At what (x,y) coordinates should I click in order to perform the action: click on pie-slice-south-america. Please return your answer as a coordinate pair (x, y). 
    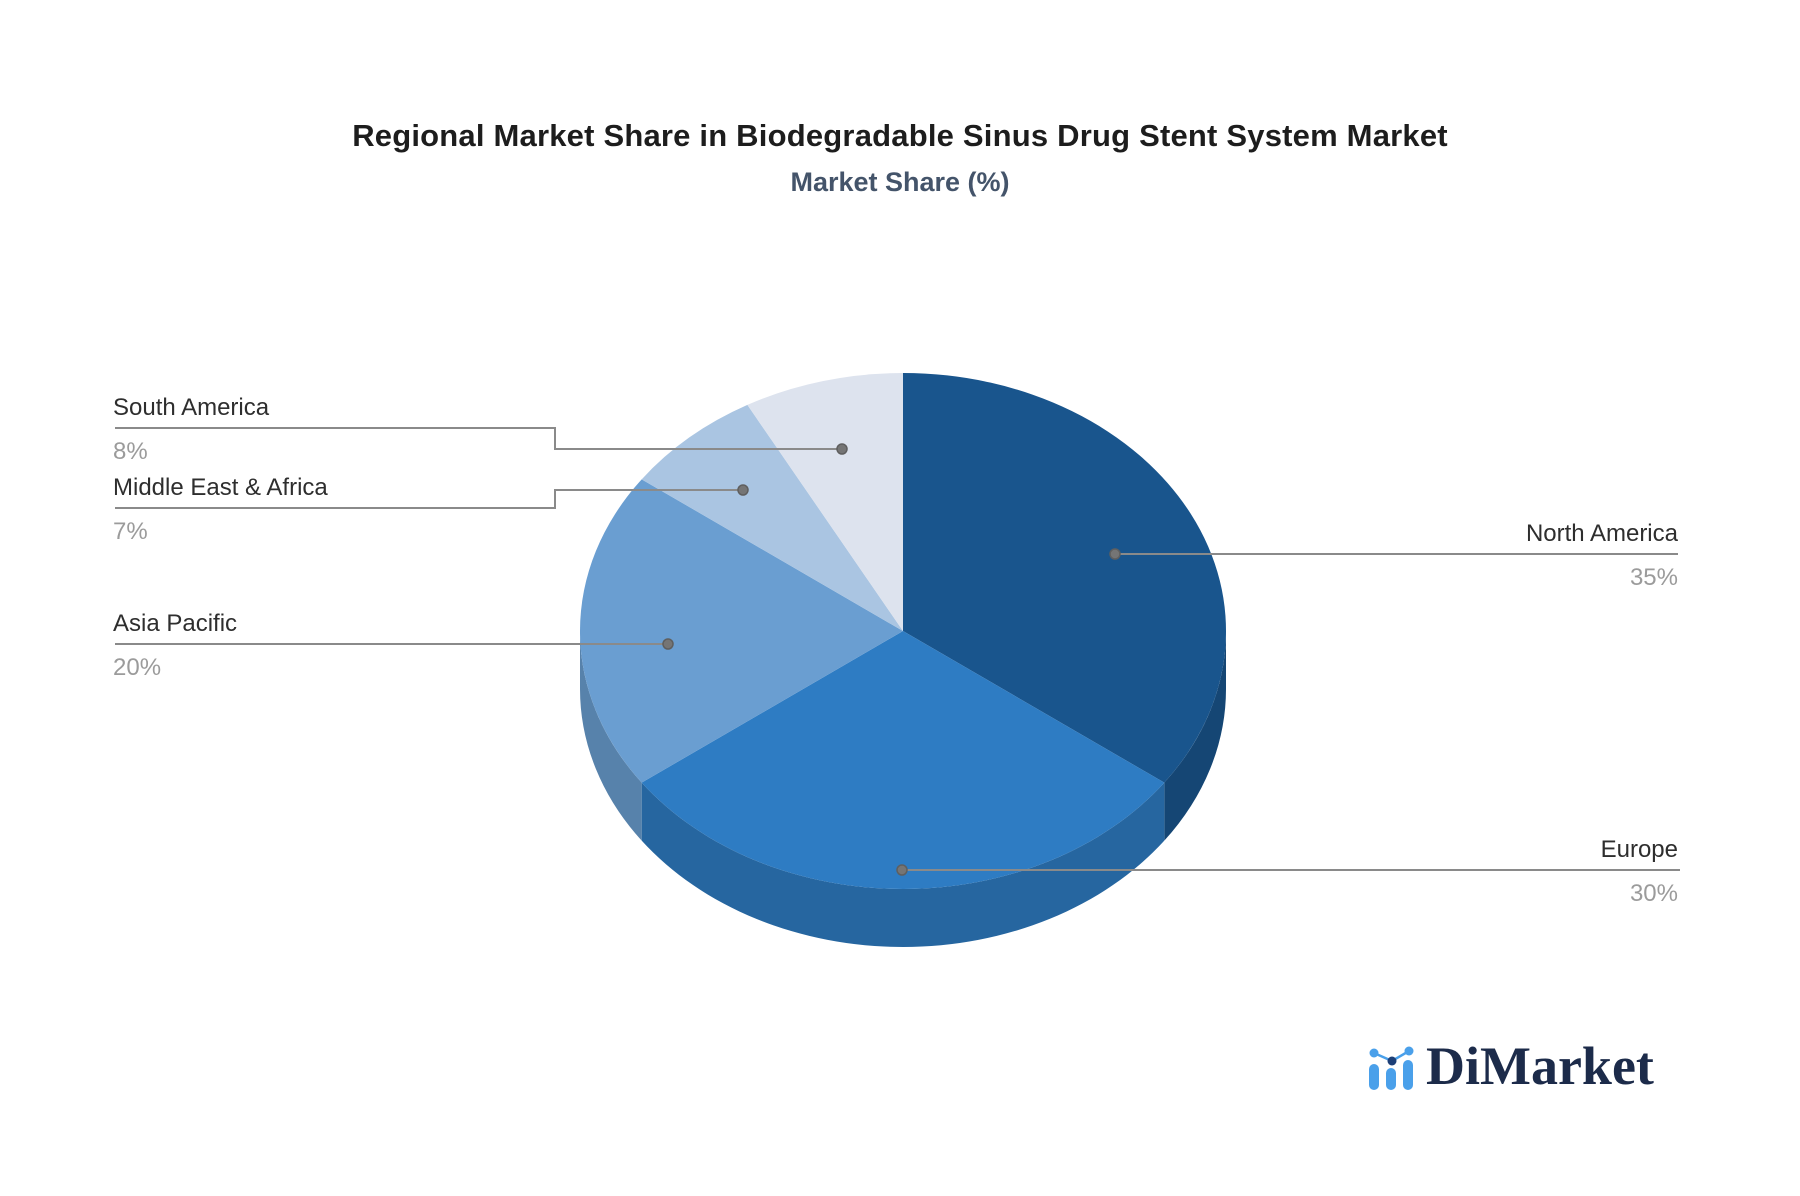
    Looking at the image, I should click on (825, 502).